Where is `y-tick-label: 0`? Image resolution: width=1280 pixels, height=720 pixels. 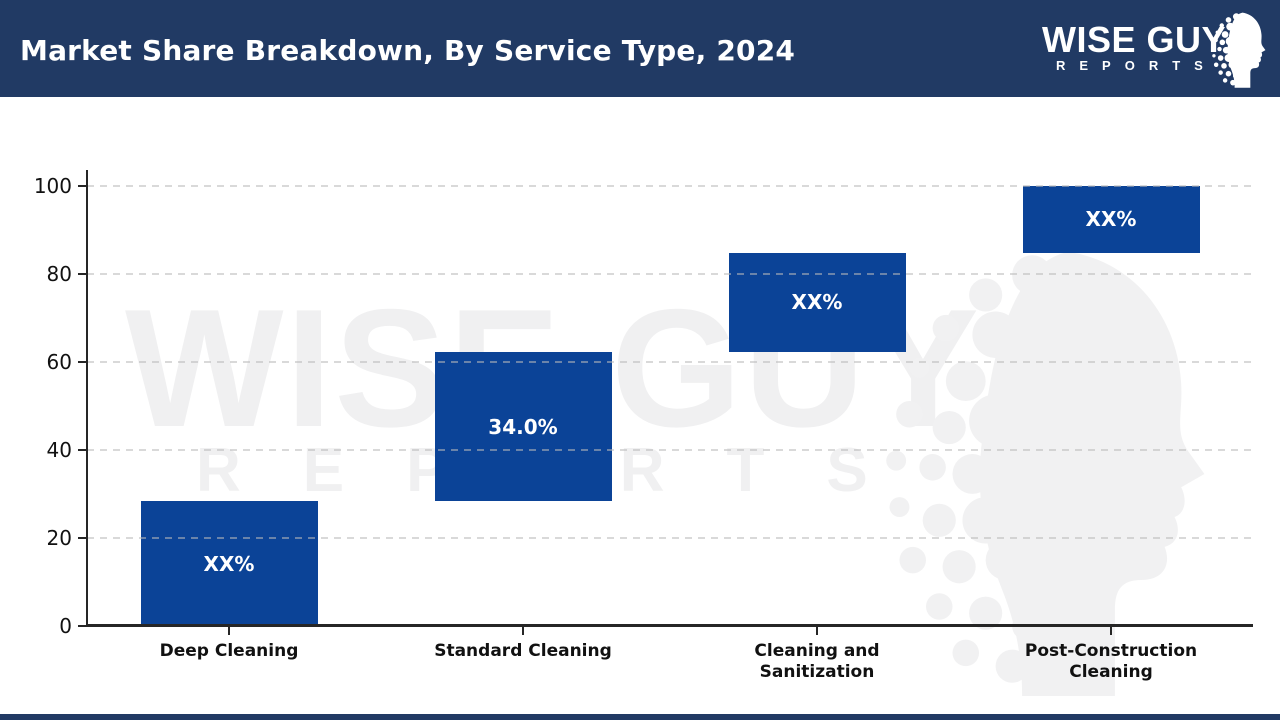
y-tick-label: 0 is located at coordinates (65, 626).